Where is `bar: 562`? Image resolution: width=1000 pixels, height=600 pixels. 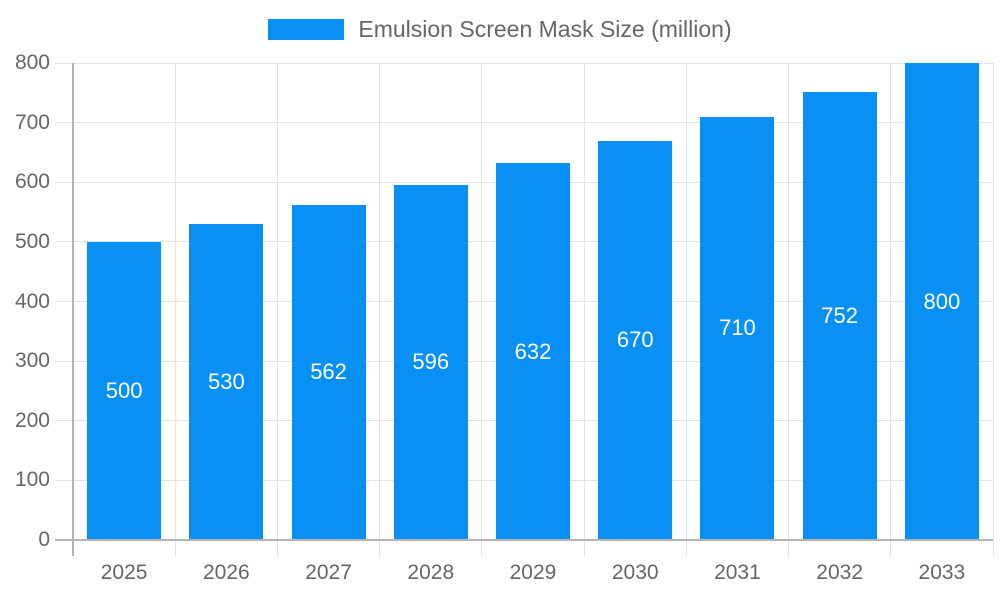
bar: 562 is located at coordinates (328, 372).